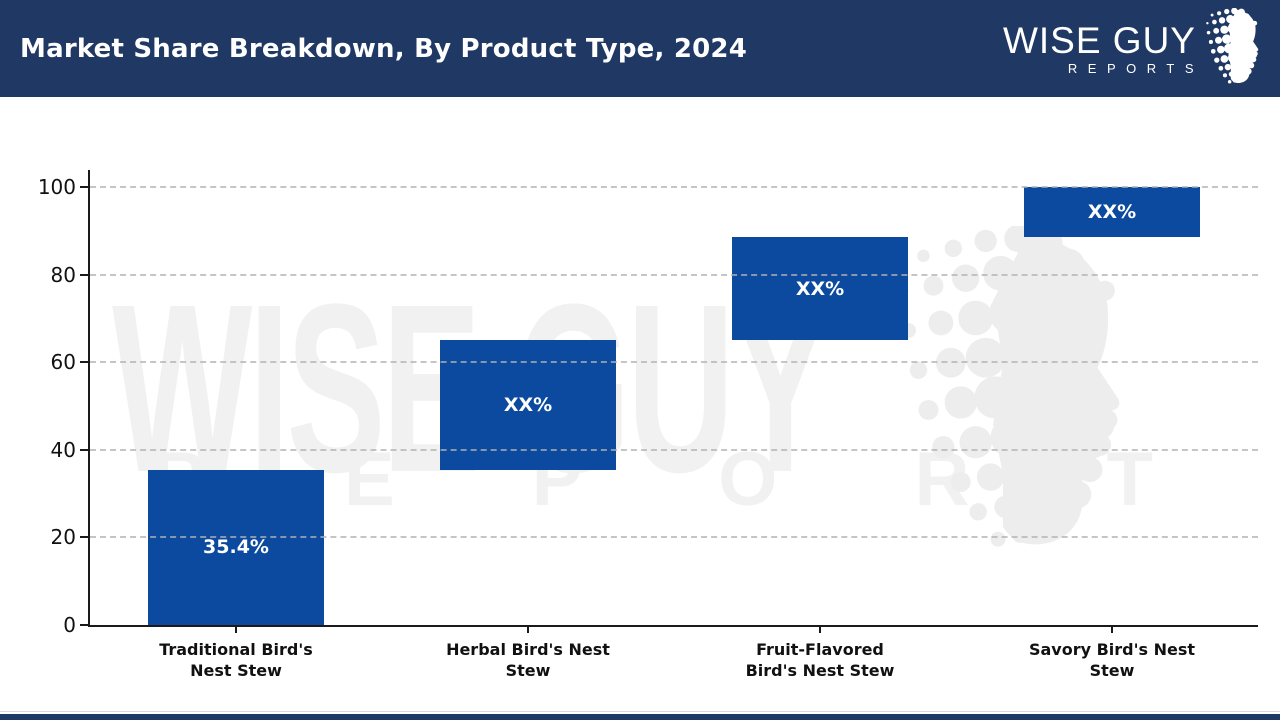 This screenshot has height=720, width=1280. Describe the element at coordinates (674, 187) in the screenshot. I see `gridline-y100` at that location.